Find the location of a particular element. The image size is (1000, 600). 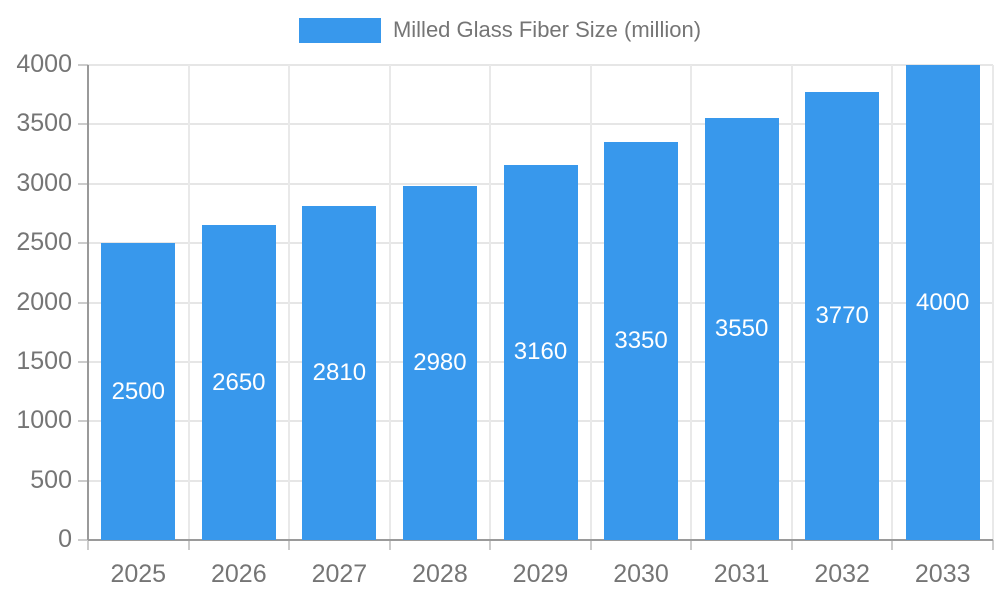

x-axis-label-2026: 2026 is located at coordinates (239, 574).